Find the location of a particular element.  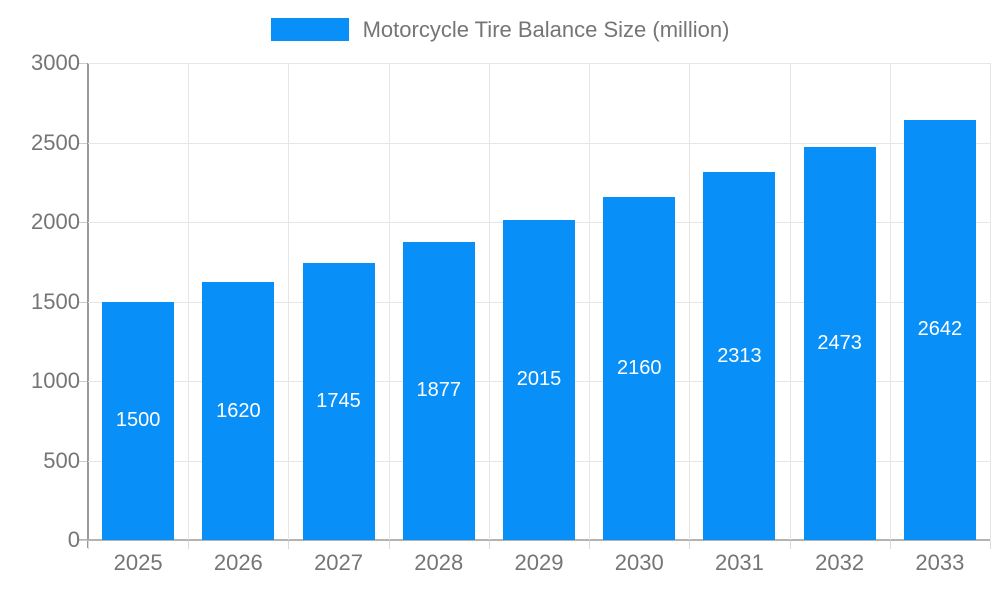

bar-2033: 2642 is located at coordinates (939, 329).